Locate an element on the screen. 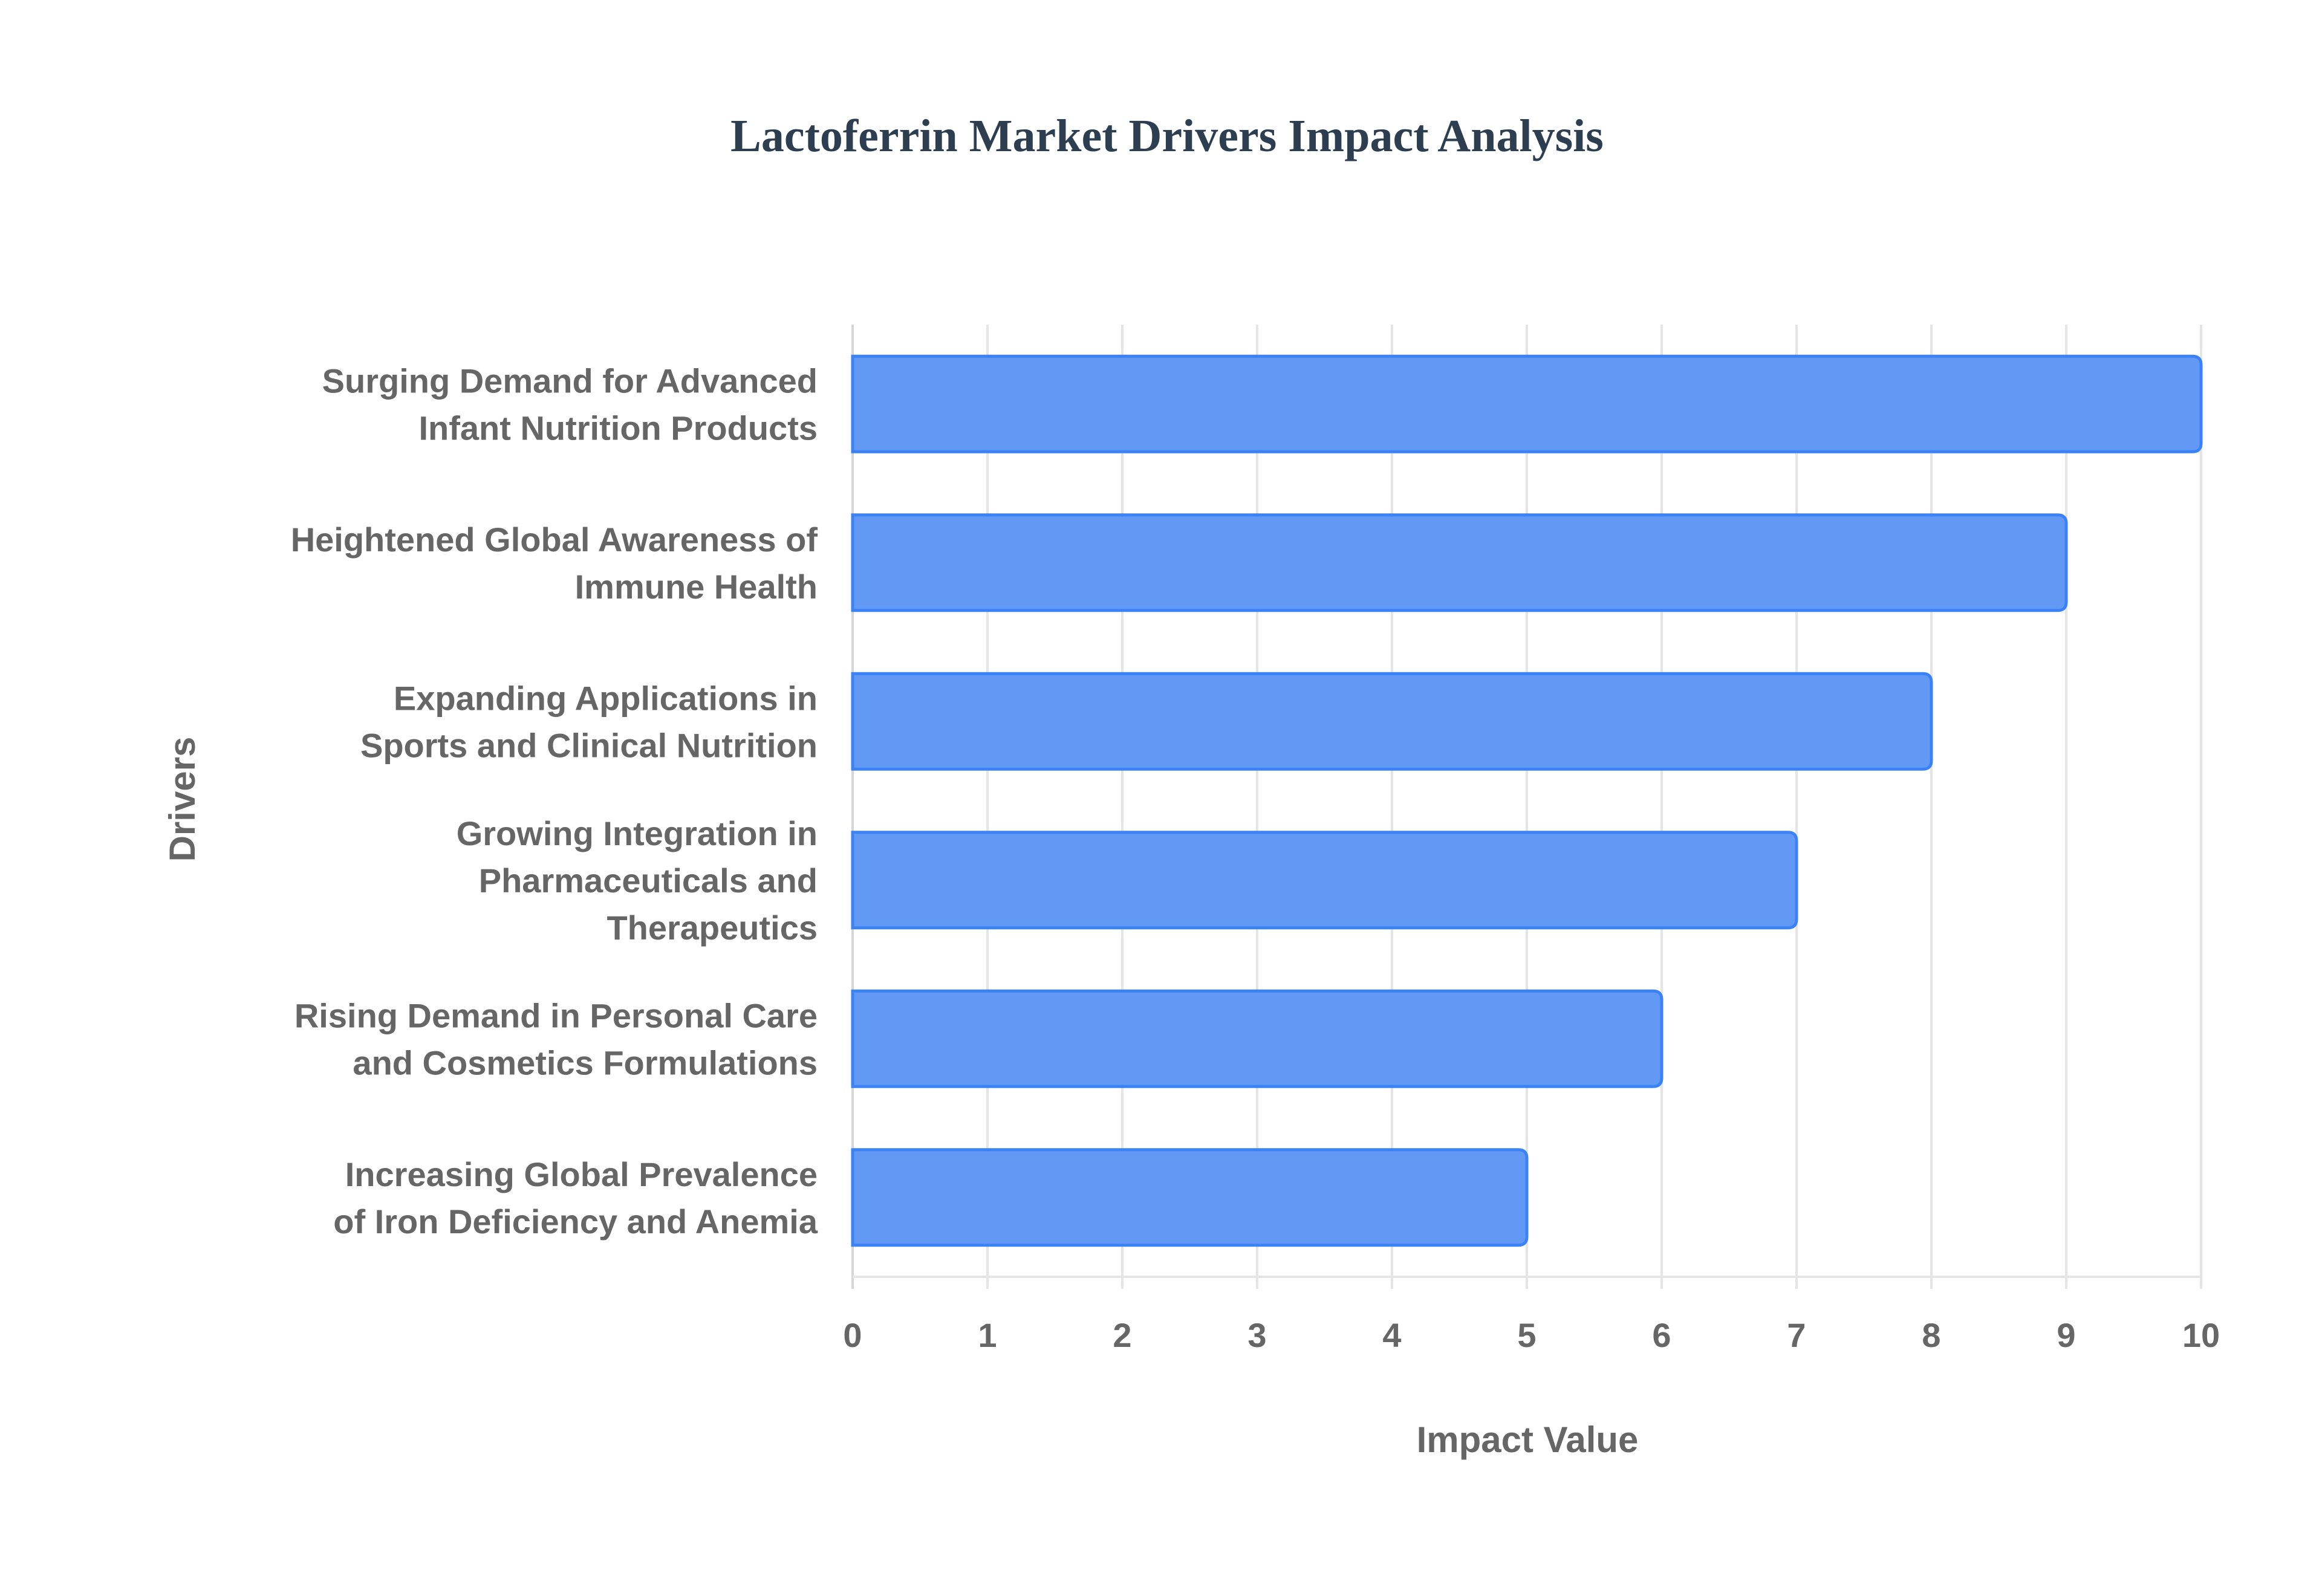 This screenshot has height=1596, width=2322. x-tick-label-8: 8 is located at coordinates (1931, 1335).